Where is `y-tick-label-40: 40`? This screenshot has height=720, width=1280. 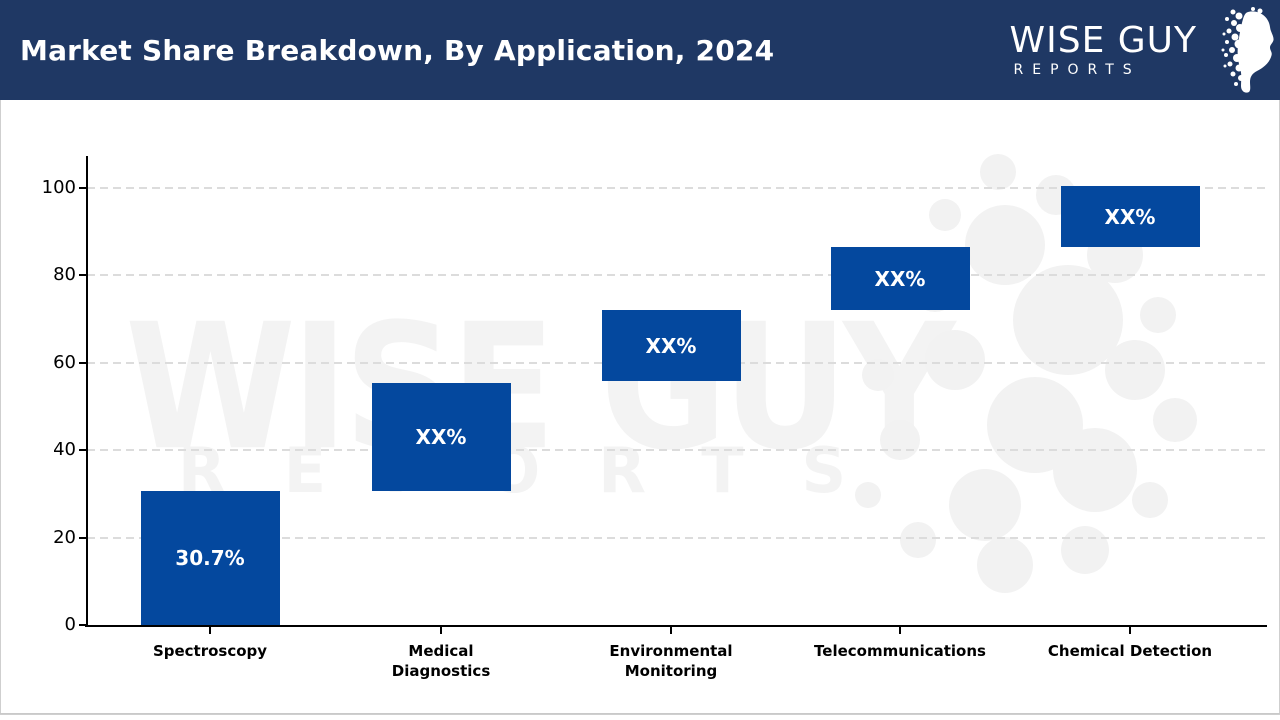 y-tick-label-40: 40 is located at coordinates (64, 449).